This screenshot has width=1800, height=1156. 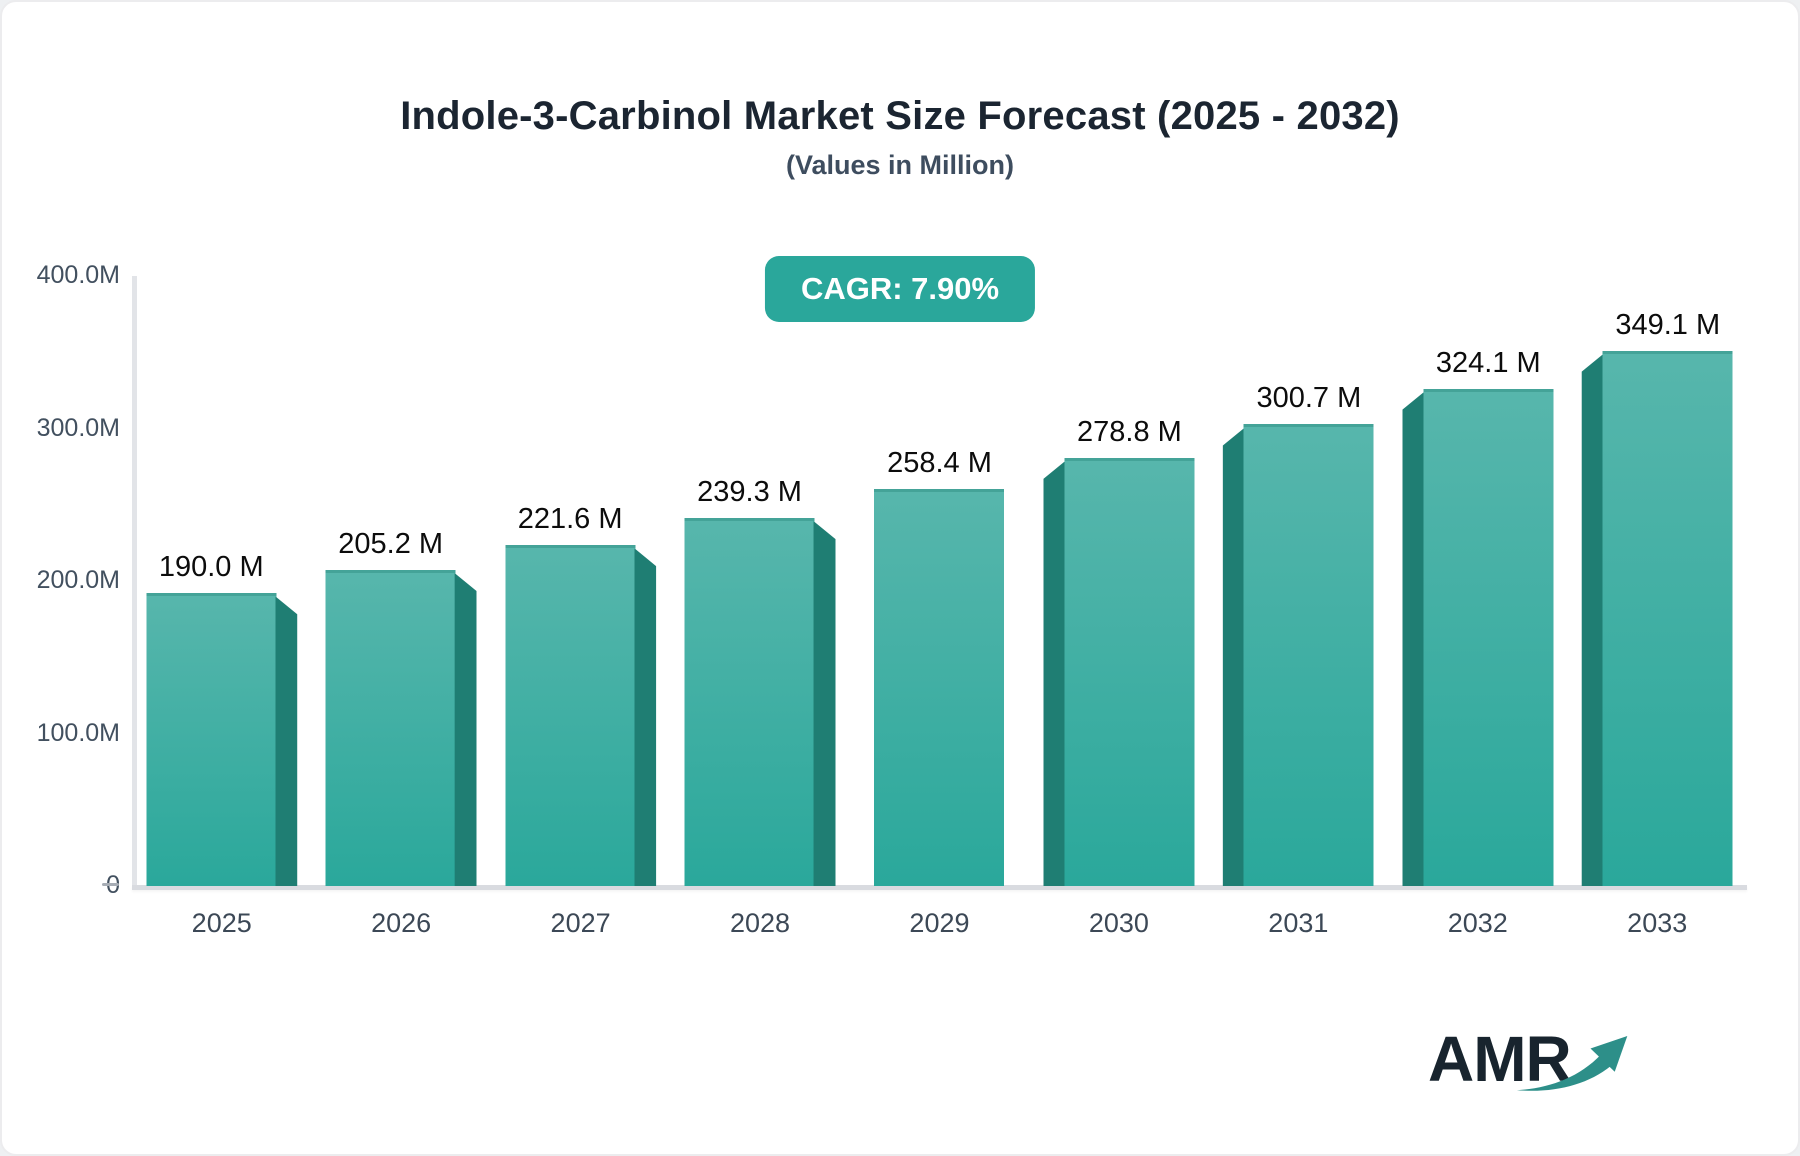 I want to click on bar-value-label: 300.7 M, so click(x=1309, y=398).